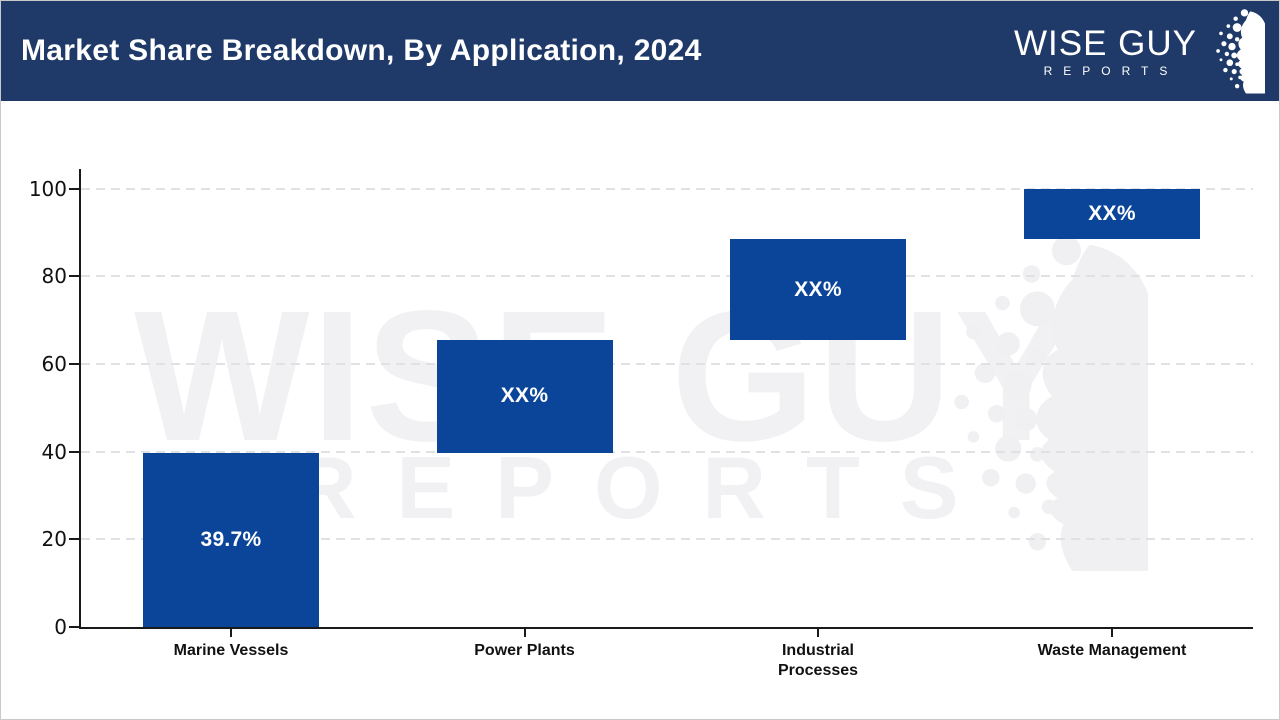 This screenshot has height=720, width=1280. What do you see at coordinates (1112, 650) in the screenshot?
I see `x-axis-category-label: Waste Management` at bounding box center [1112, 650].